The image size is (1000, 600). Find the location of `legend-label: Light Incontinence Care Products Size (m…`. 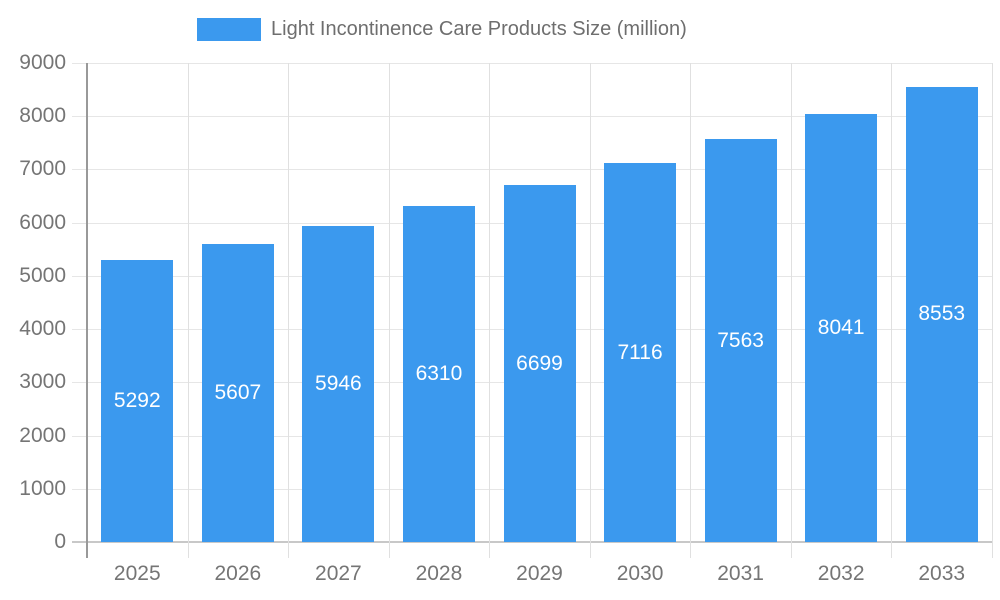

legend-label: Light Incontinence Care Products Size (m… is located at coordinates (479, 29).